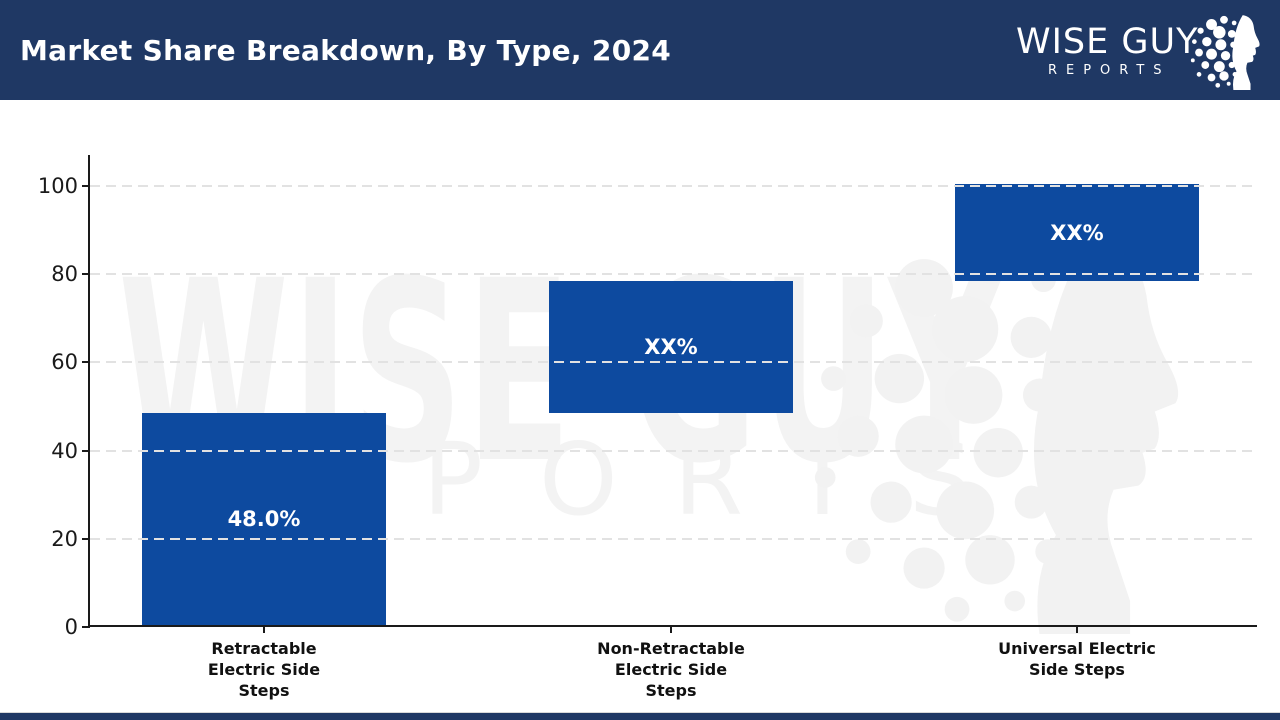  Describe the element at coordinates (1077, 648) in the screenshot. I see `category-label-line: Universal Electric` at that location.